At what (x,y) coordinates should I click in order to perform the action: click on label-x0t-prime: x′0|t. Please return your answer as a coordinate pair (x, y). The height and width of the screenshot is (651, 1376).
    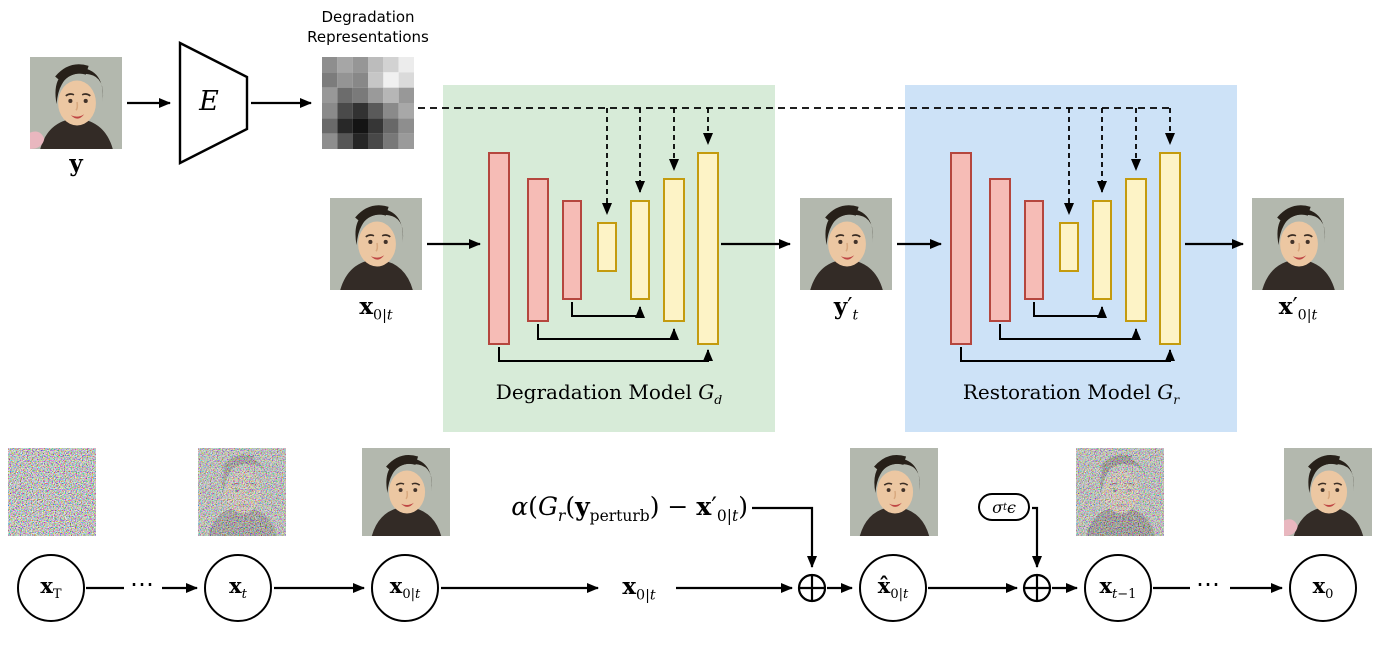
    Looking at the image, I should click on (1298, 308).